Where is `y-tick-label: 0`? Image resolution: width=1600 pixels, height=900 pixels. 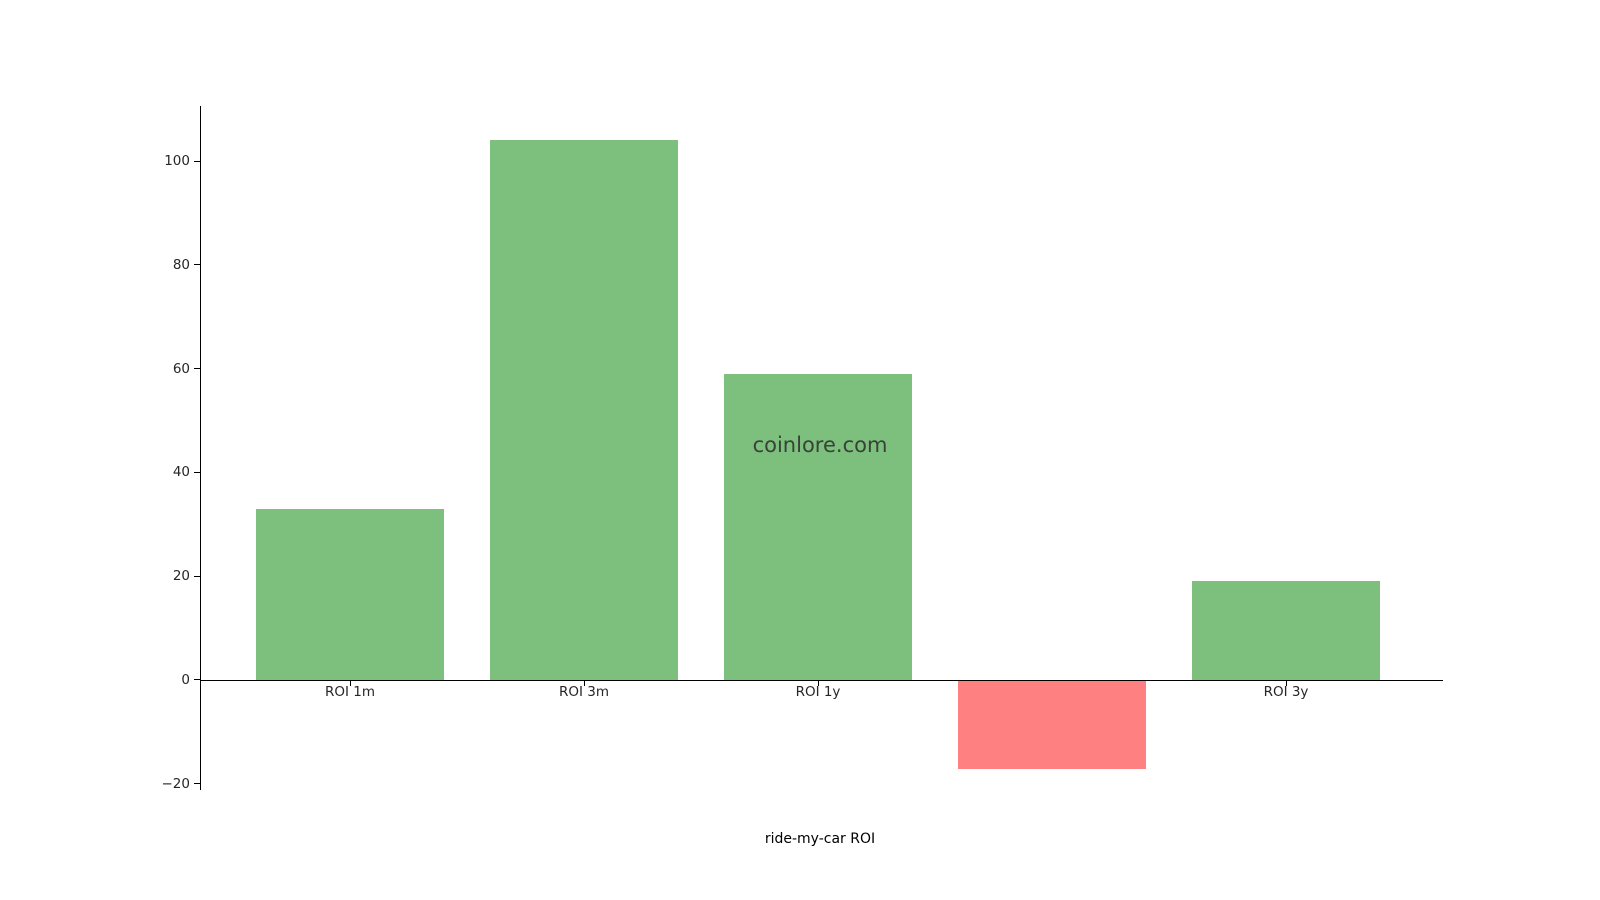 y-tick-label: 0 is located at coordinates (185, 679).